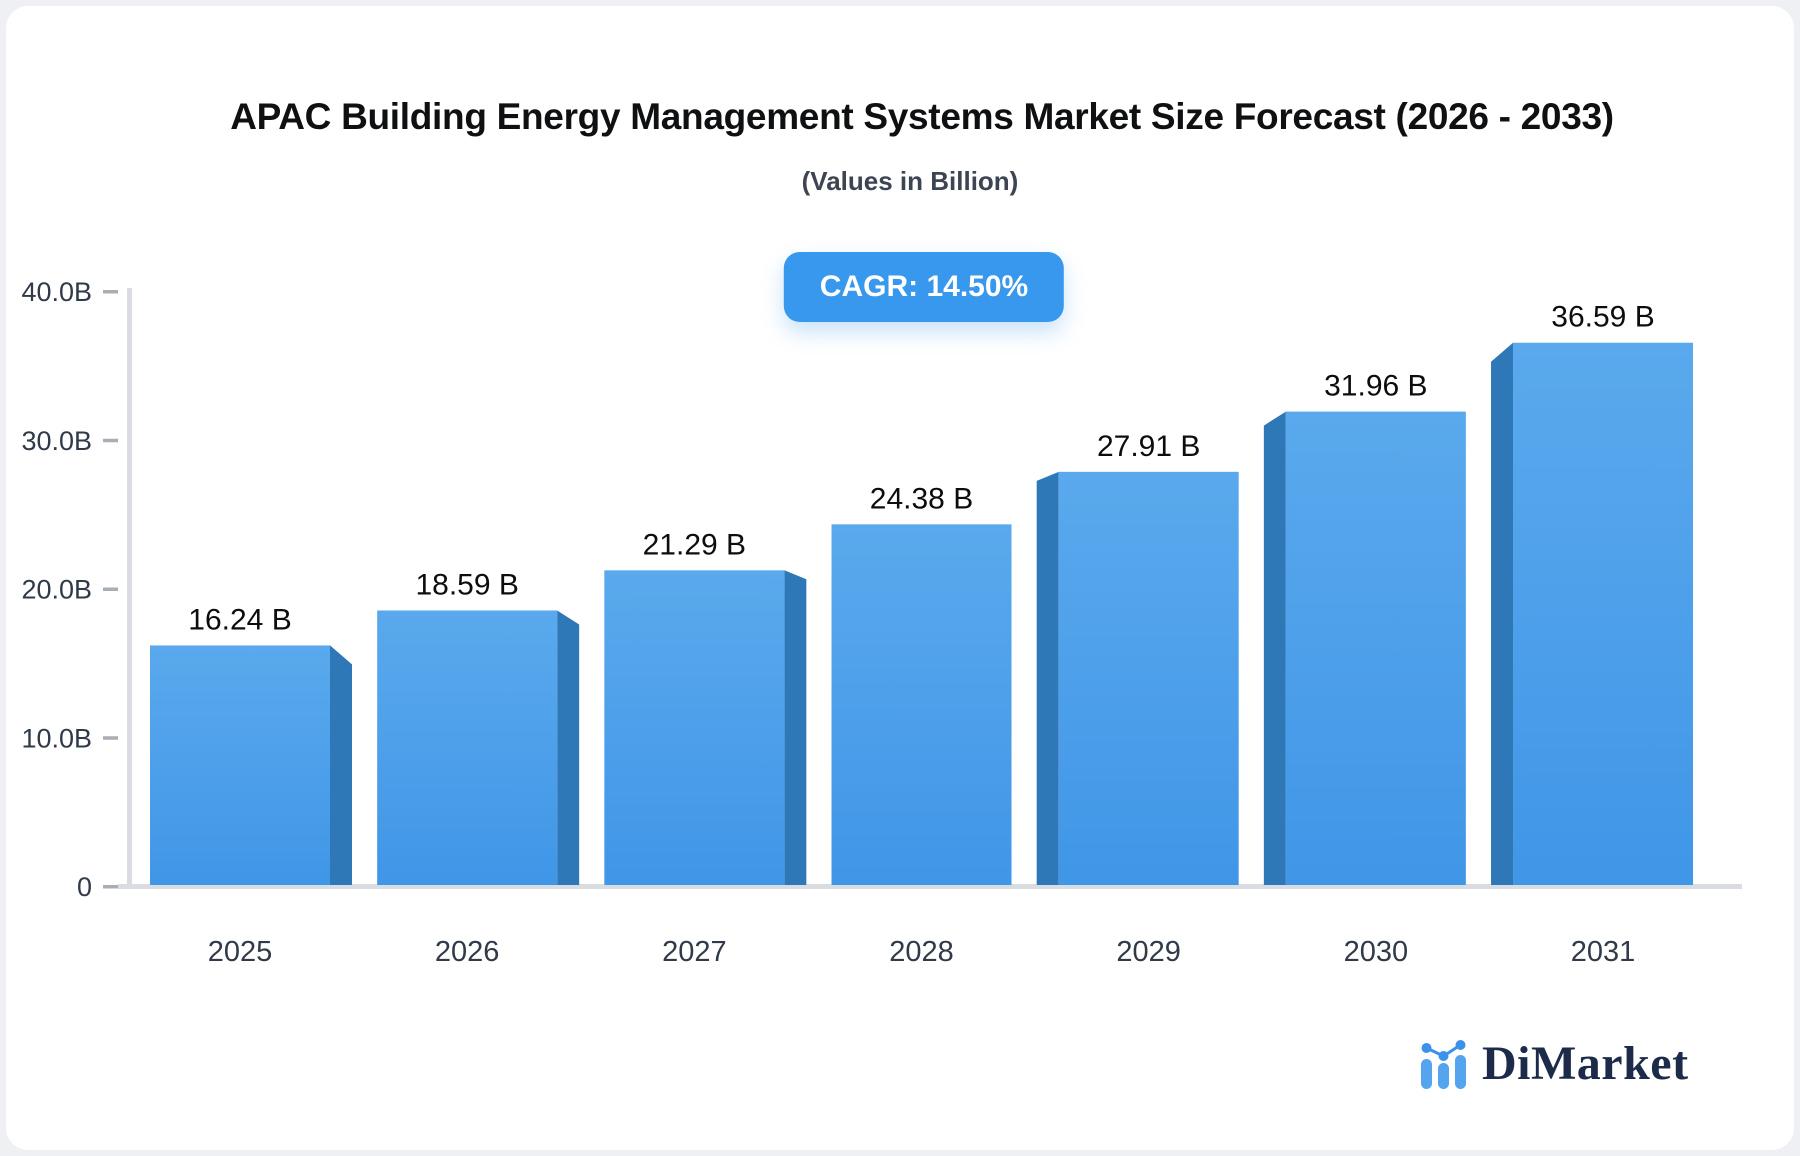 The height and width of the screenshot is (1156, 1800). I want to click on bar-value-label: 21.29 B, so click(694, 544).